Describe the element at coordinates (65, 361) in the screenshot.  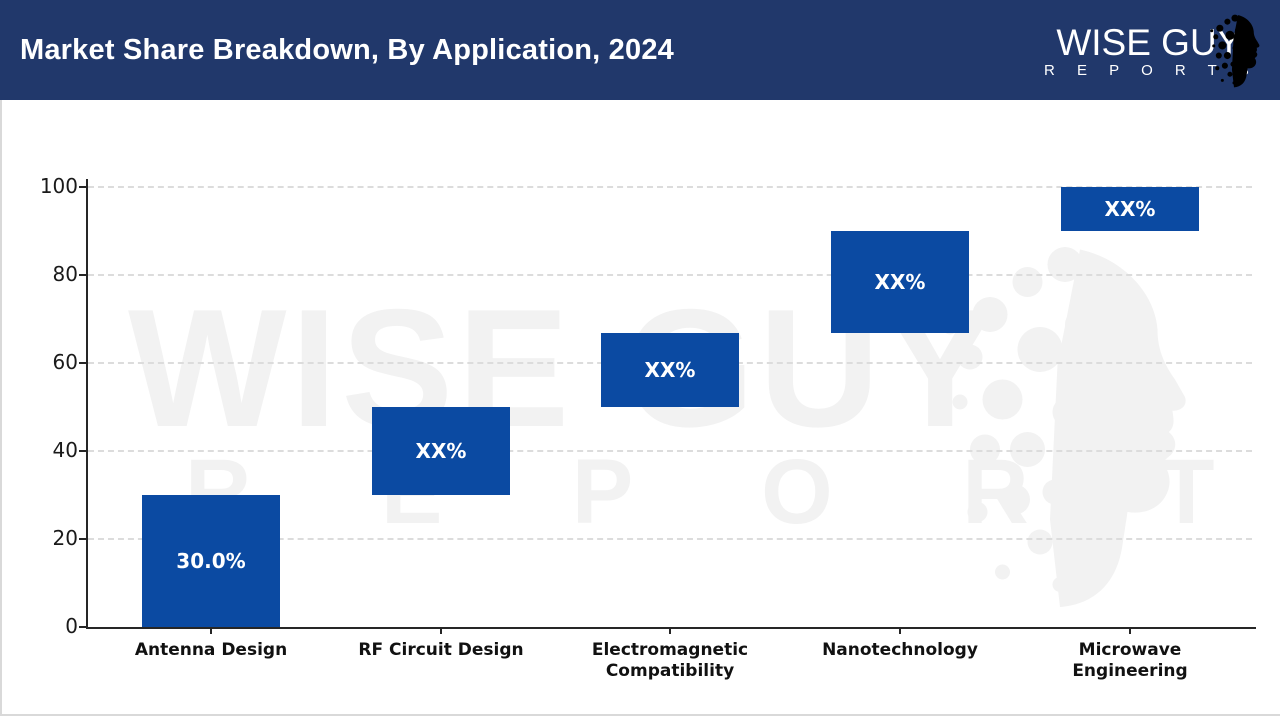
I see `y-tick-label: 60` at that location.